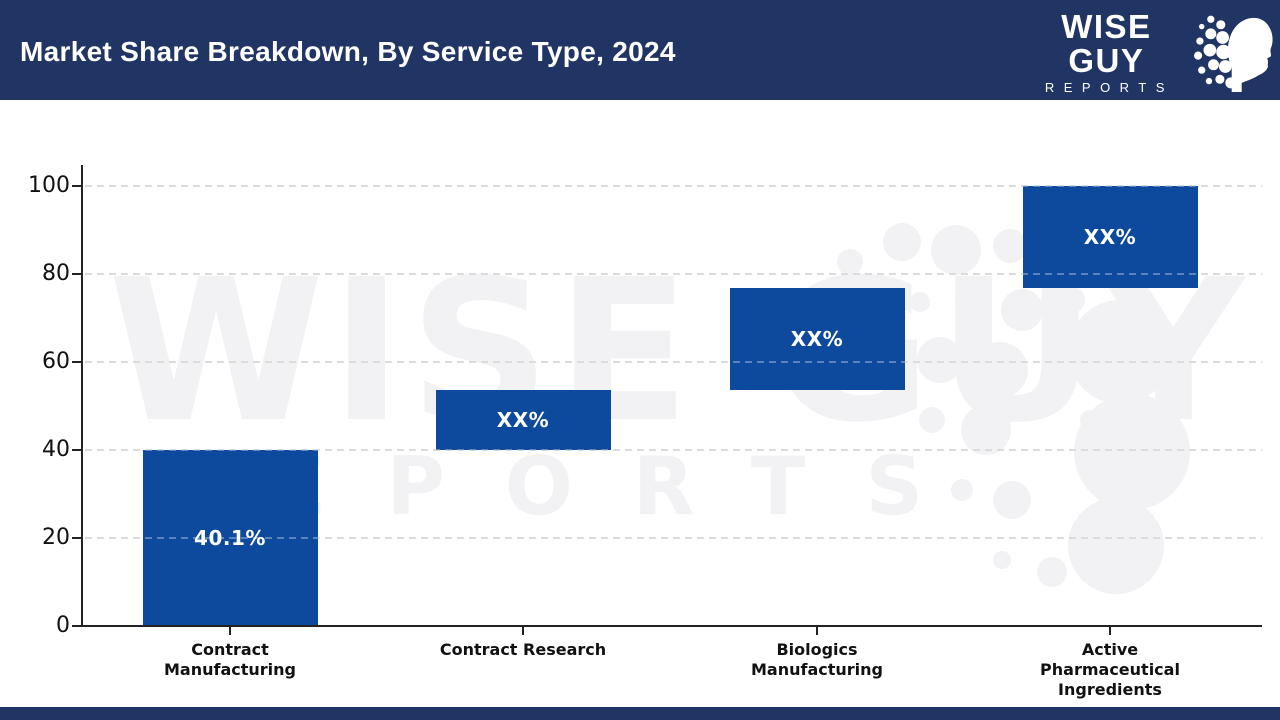  I want to click on x-category-label-line: Active, so click(1110, 649).